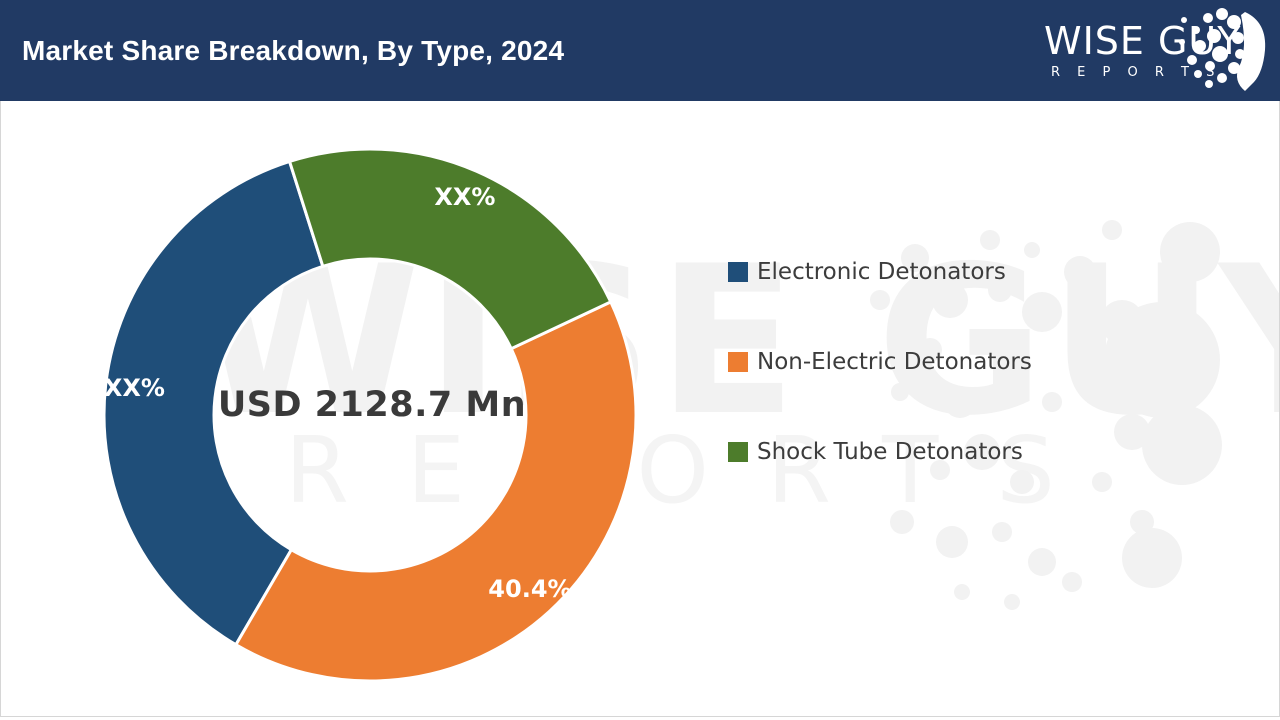 This screenshot has height=720, width=1280. I want to click on legend-item: Shock Tube Detonators, so click(880, 452).